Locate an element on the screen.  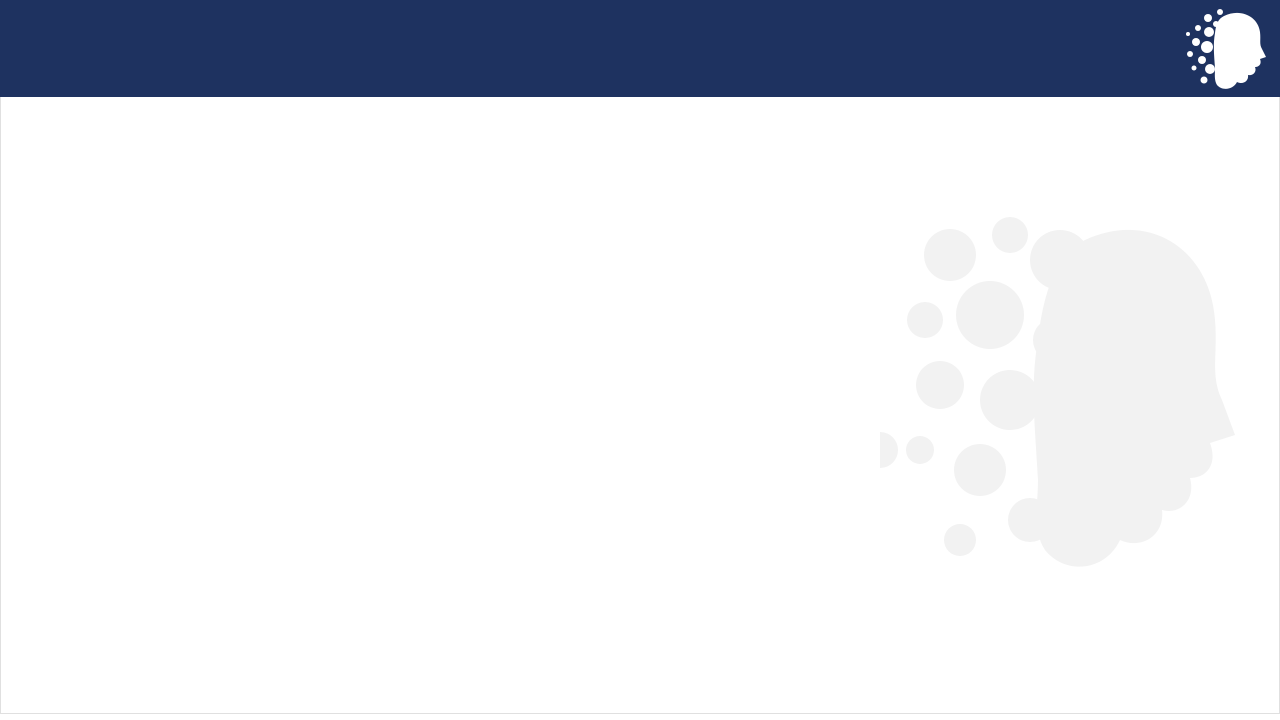
header-band is located at coordinates (640, 48).